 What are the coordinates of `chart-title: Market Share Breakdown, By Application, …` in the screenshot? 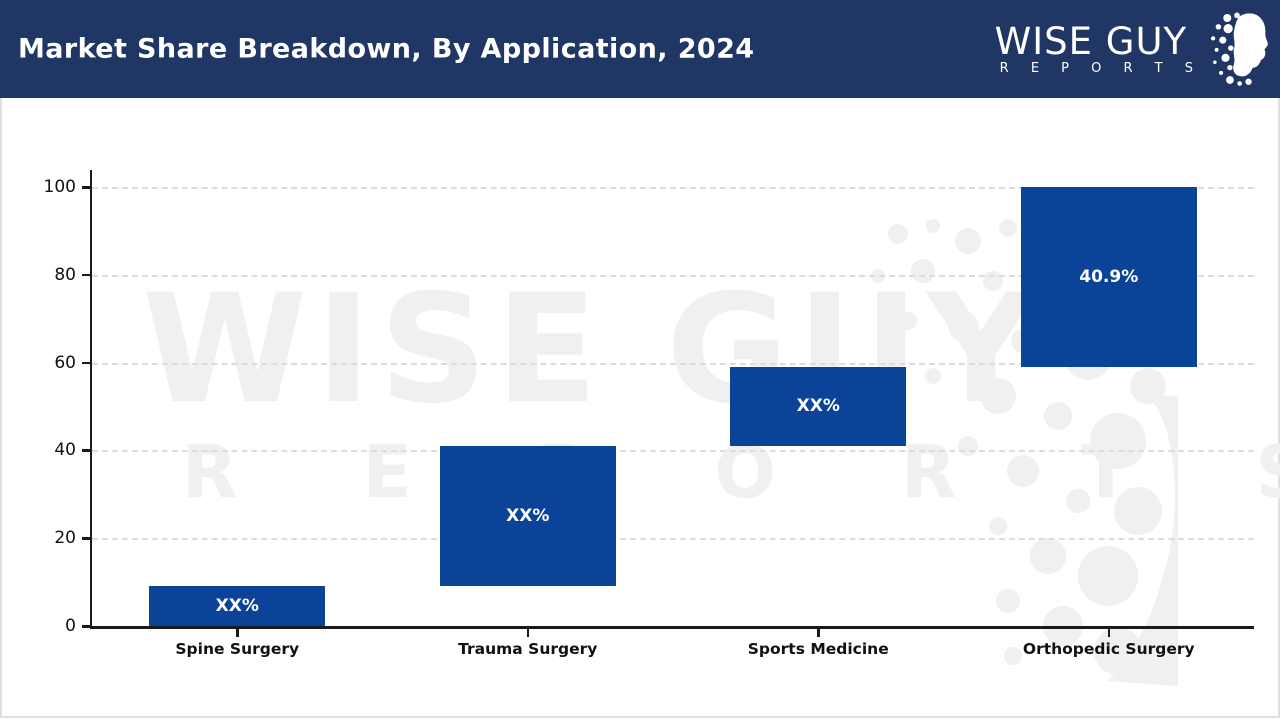 It's located at (386, 49).